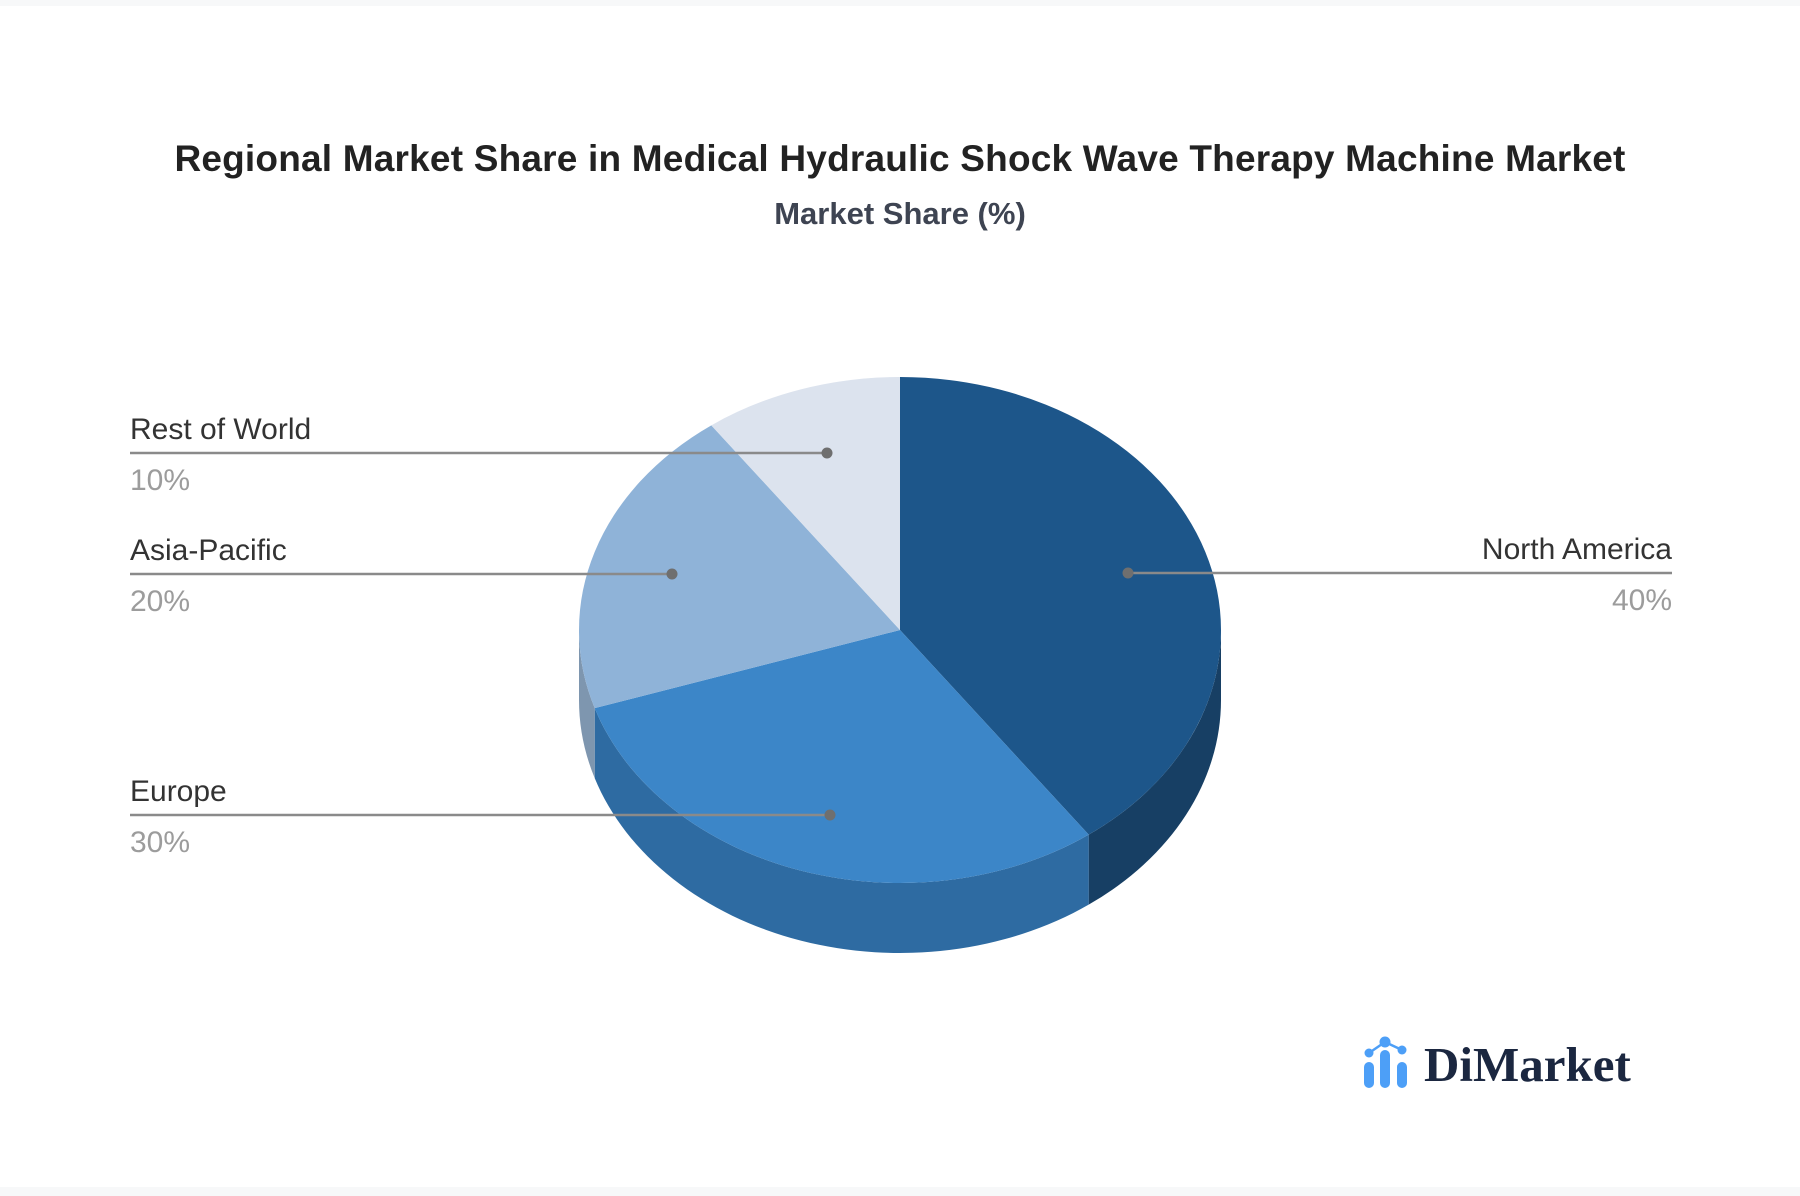  What do you see at coordinates (900, 1191) in the screenshot?
I see `bottom-edge-strip` at bounding box center [900, 1191].